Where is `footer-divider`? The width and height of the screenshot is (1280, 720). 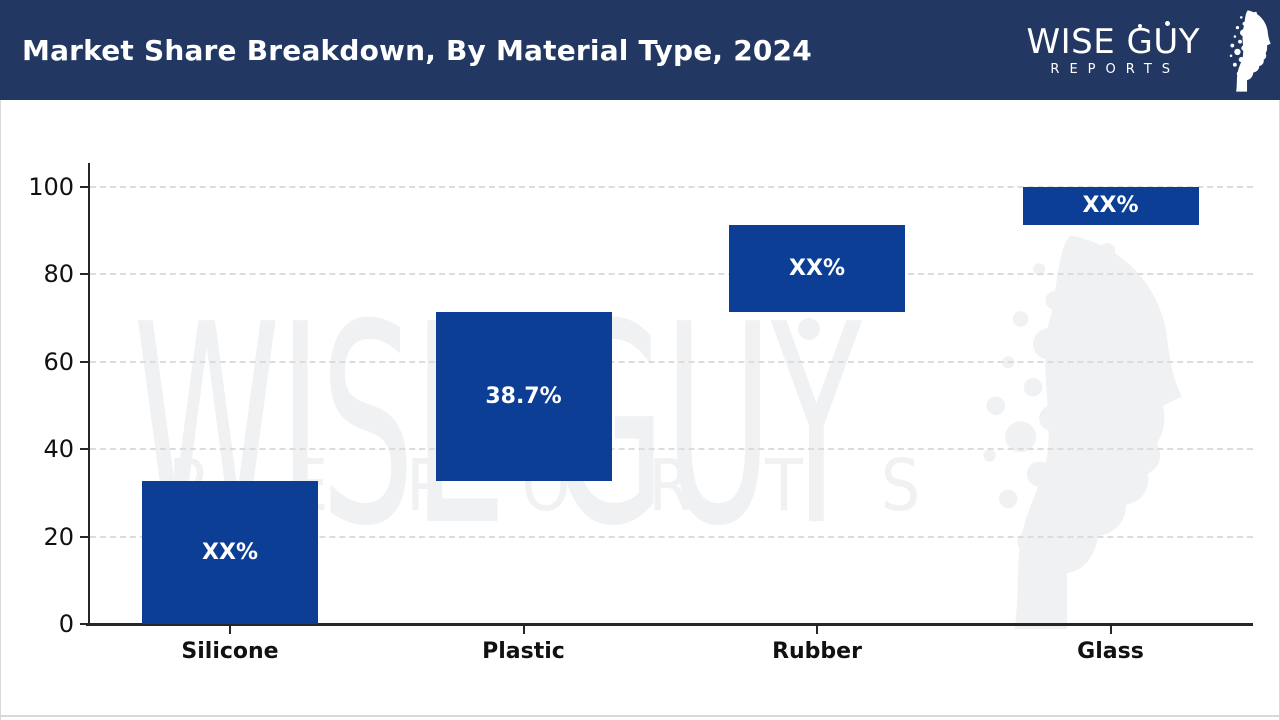 footer-divider is located at coordinates (640, 716).